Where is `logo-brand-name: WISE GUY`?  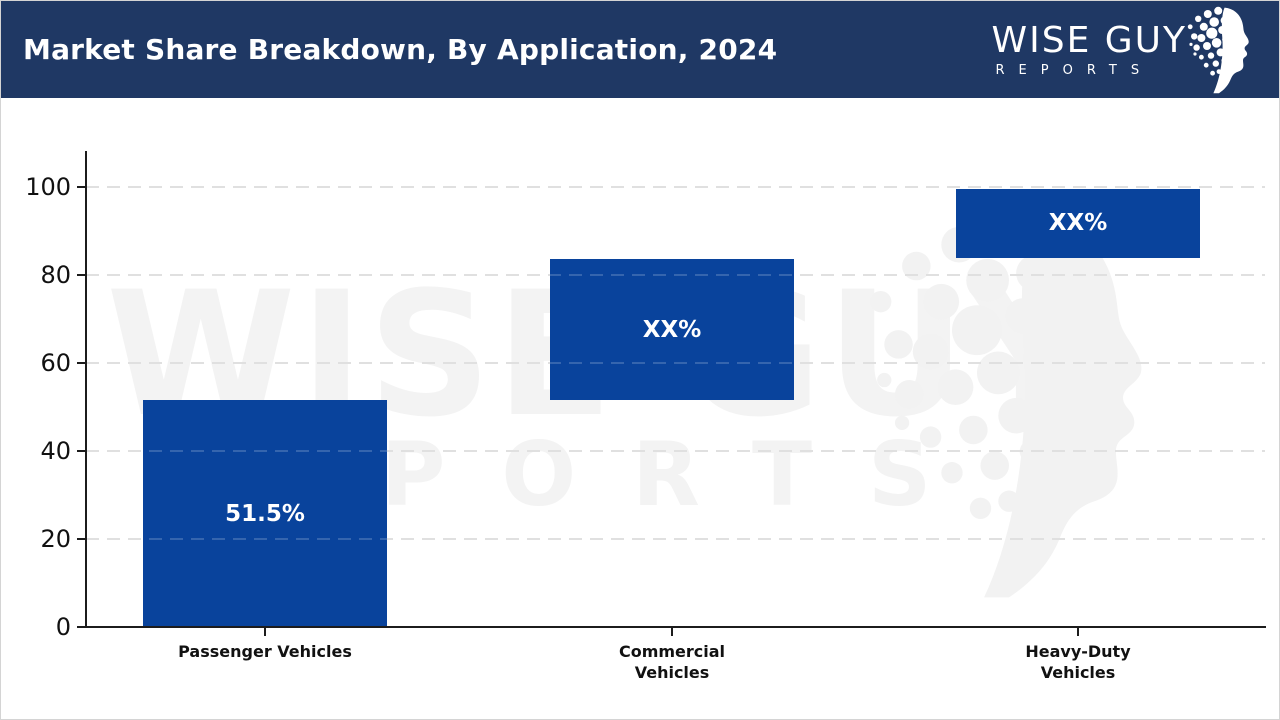
logo-brand-name: WISE GUY is located at coordinates (1089, 40).